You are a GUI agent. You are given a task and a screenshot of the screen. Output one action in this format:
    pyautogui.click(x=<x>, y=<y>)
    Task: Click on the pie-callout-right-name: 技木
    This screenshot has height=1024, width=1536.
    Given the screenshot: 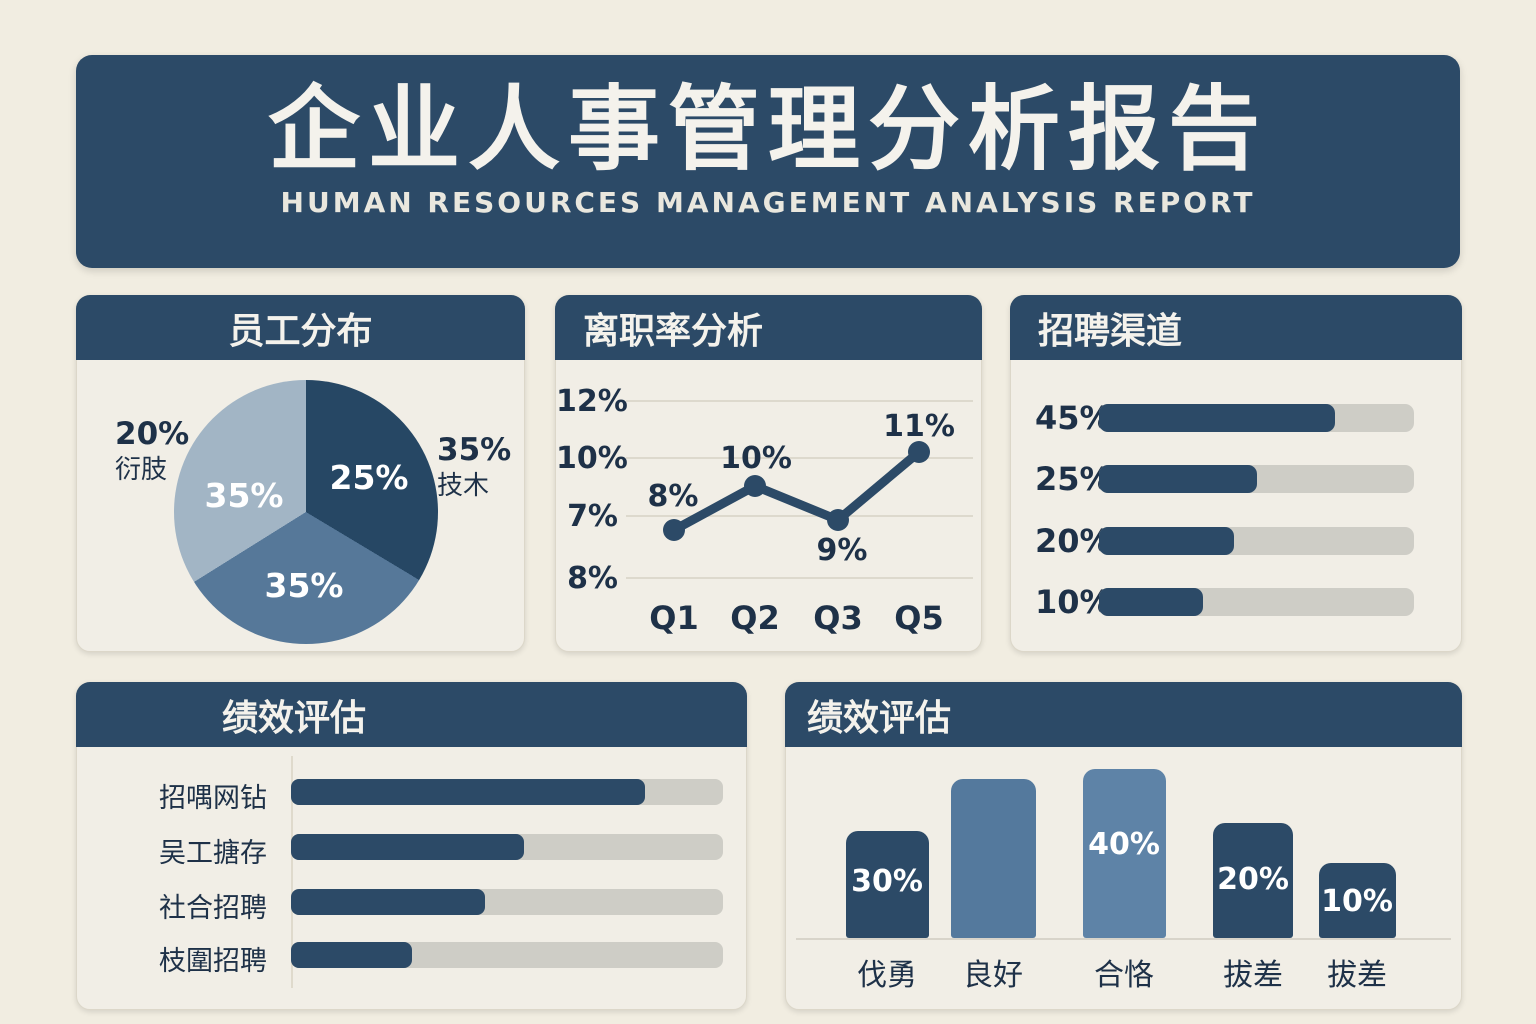 What is the action you would take?
    pyautogui.click(x=463, y=485)
    